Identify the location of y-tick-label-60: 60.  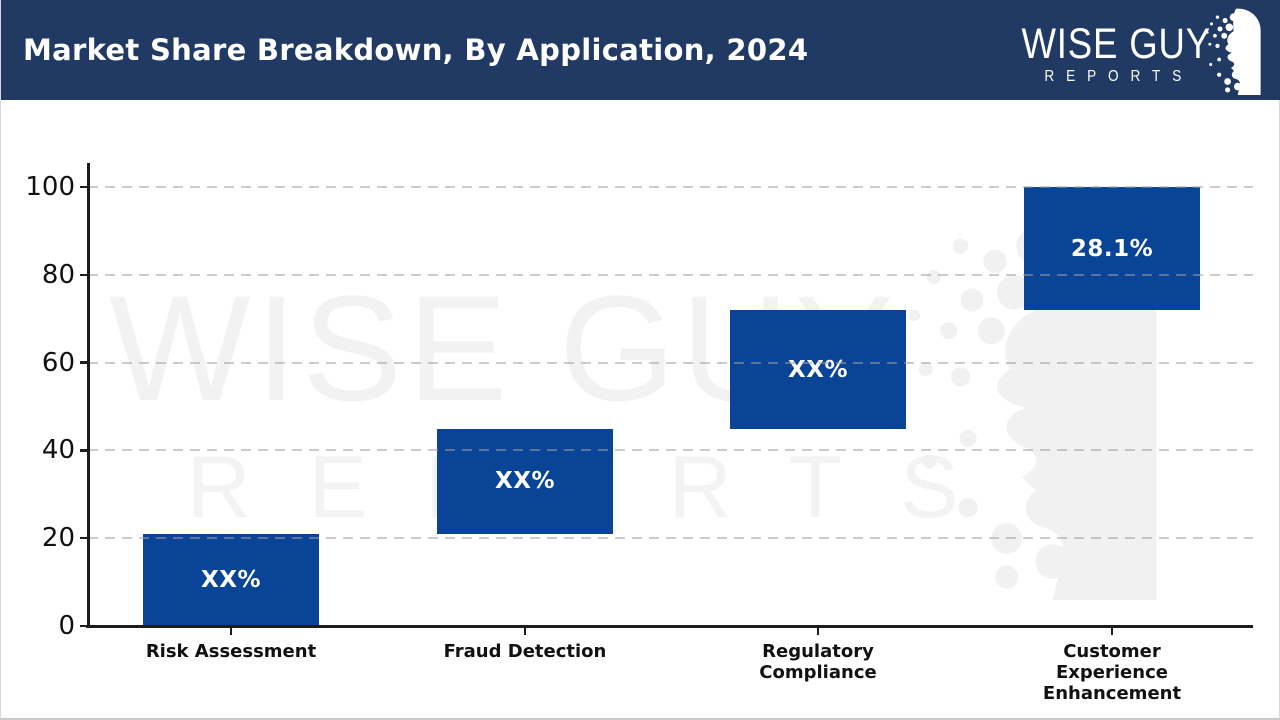
(58, 362).